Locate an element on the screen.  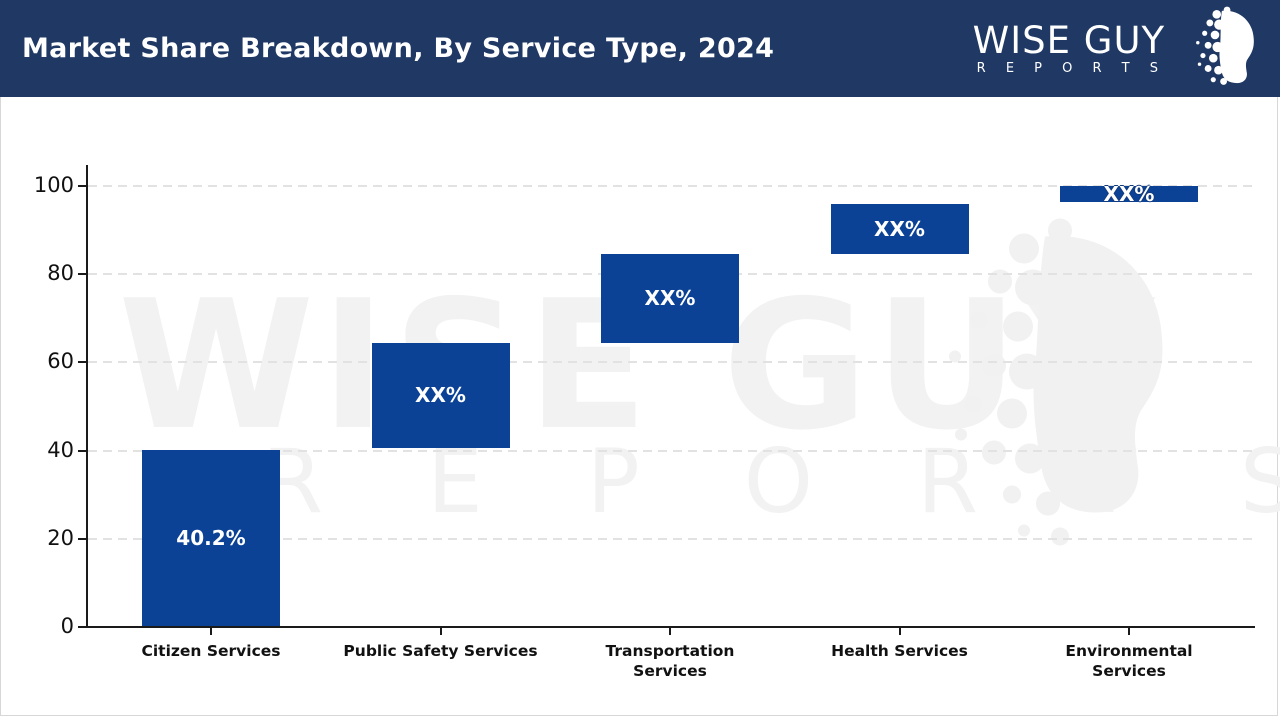
brand-name: WISE GUY is located at coordinates (1069, 40).